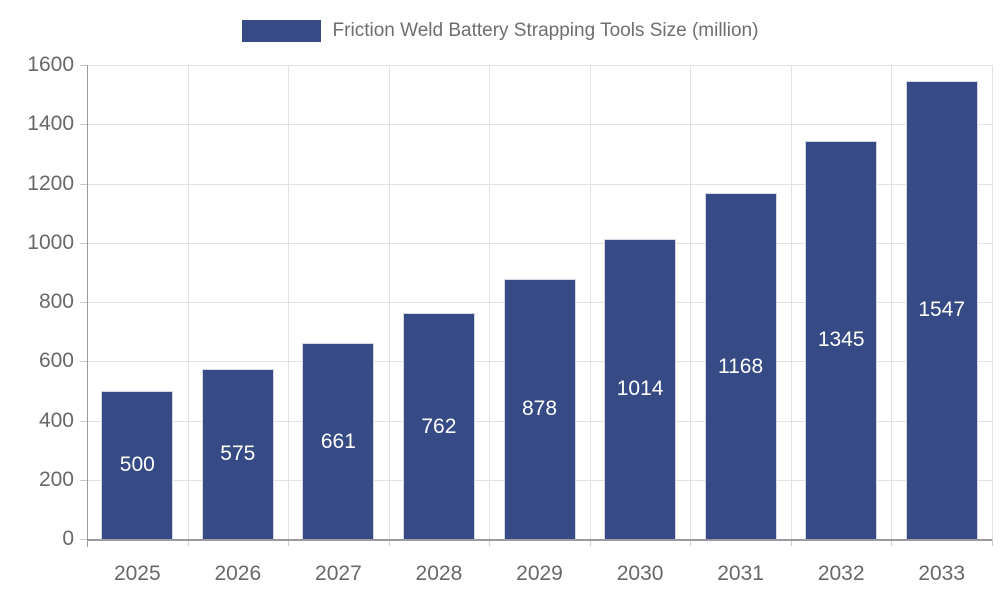  Describe the element at coordinates (640, 573) in the screenshot. I see `x-axis-label: 2030` at that location.